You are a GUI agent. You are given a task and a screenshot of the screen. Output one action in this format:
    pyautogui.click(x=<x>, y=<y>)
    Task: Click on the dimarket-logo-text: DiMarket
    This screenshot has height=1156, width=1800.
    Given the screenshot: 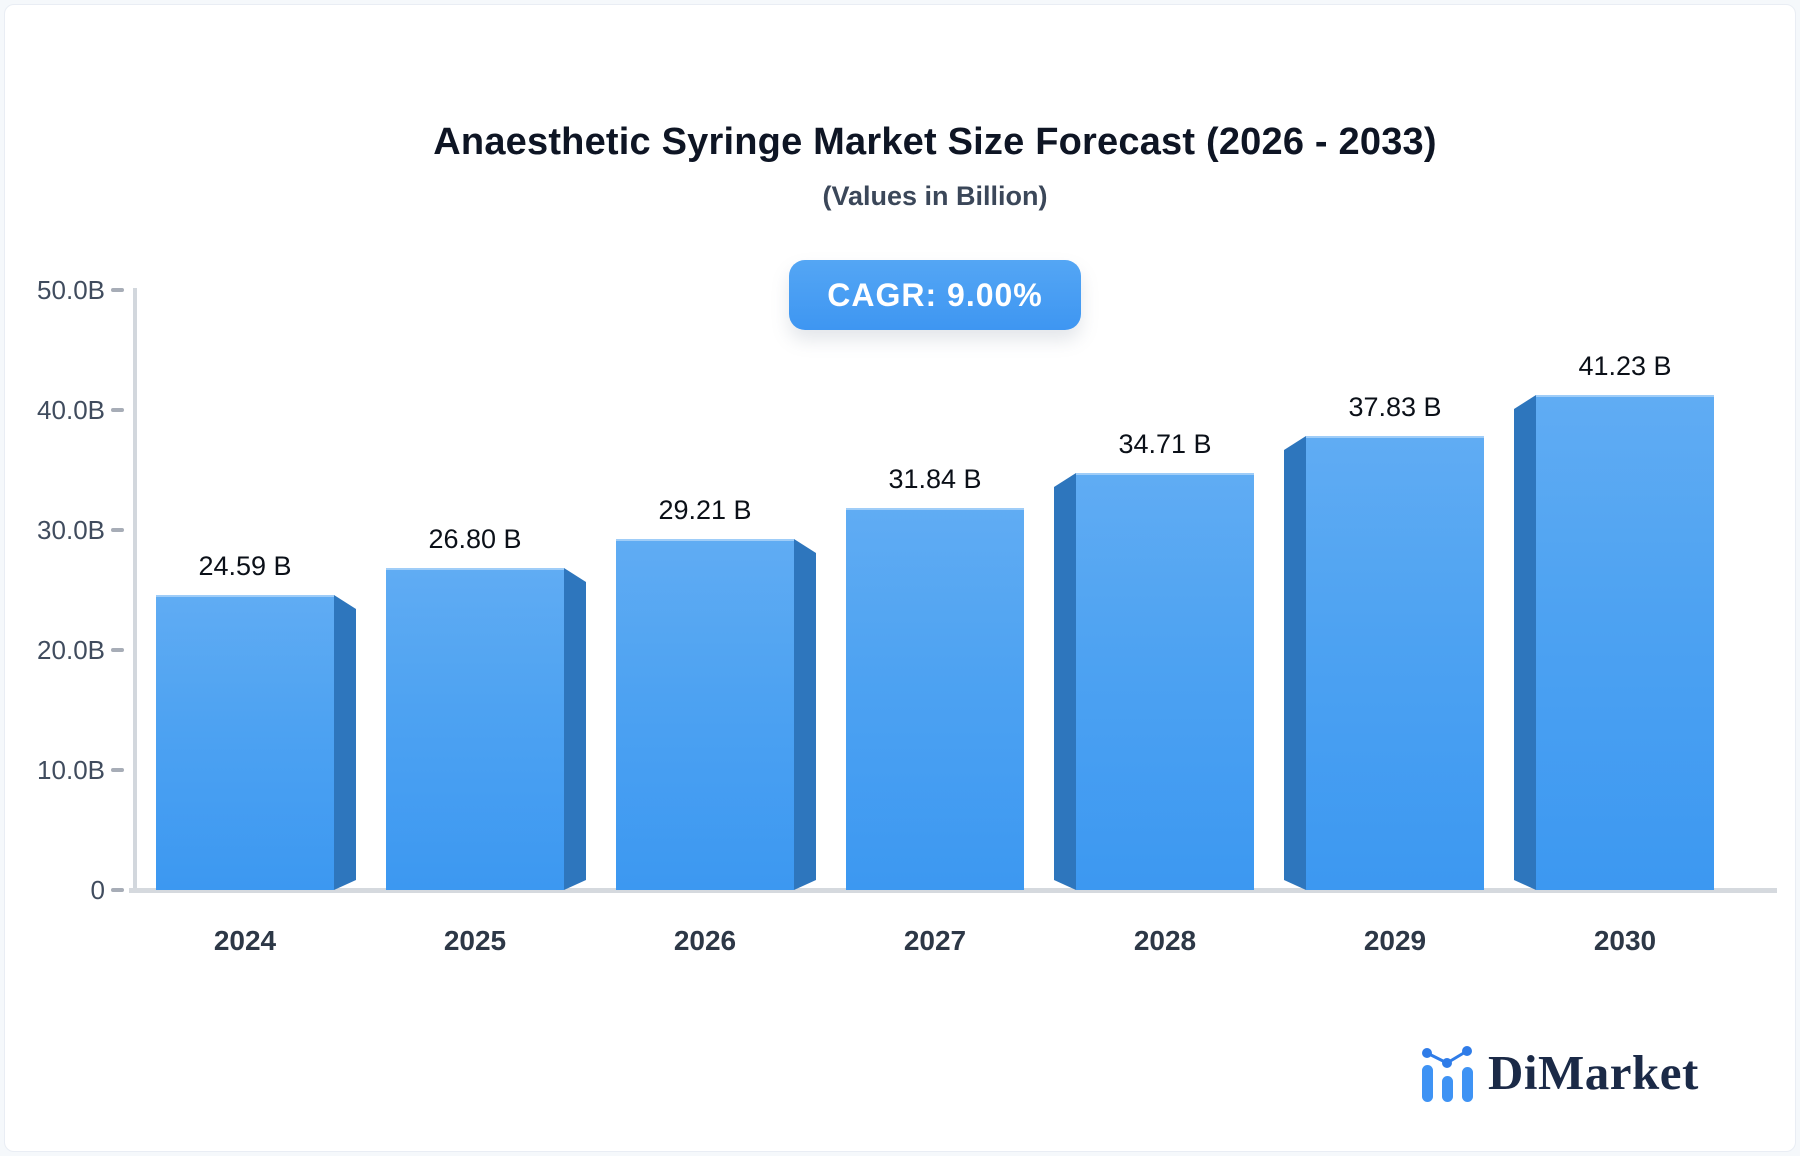 What is the action you would take?
    pyautogui.click(x=1593, y=1072)
    